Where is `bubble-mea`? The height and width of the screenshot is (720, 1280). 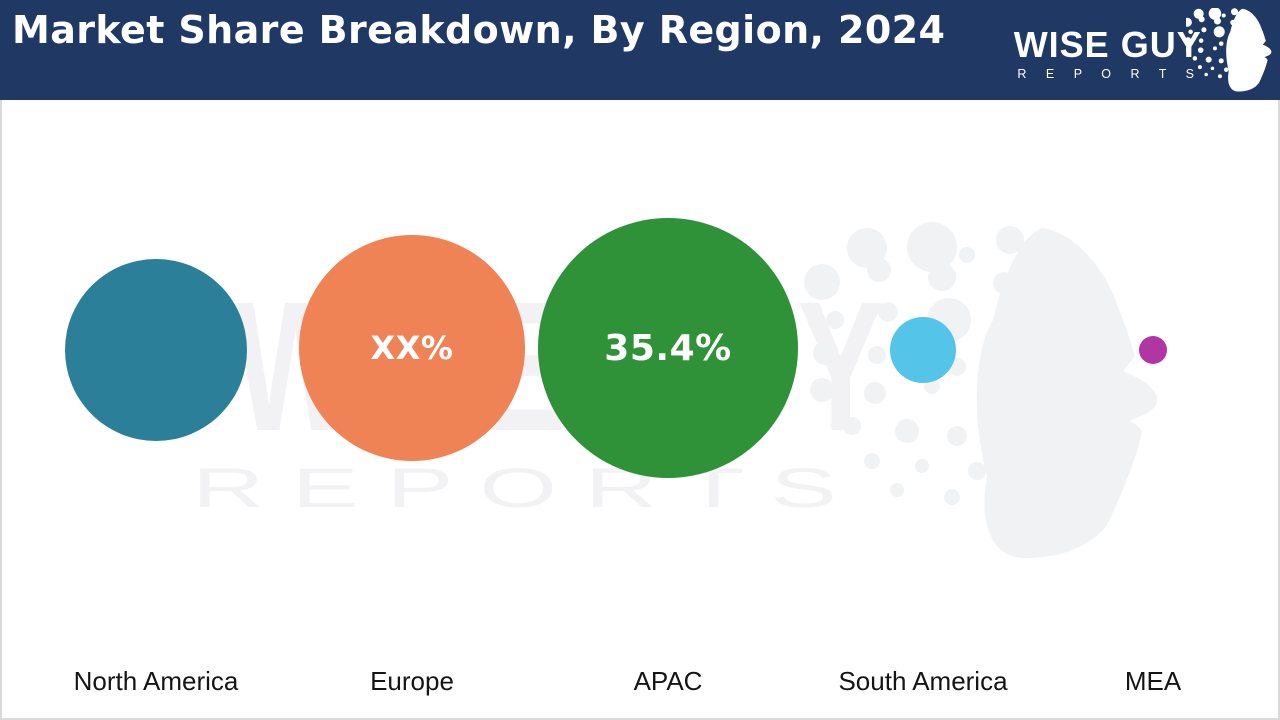 bubble-mea is located at coordinates (1153, 350).